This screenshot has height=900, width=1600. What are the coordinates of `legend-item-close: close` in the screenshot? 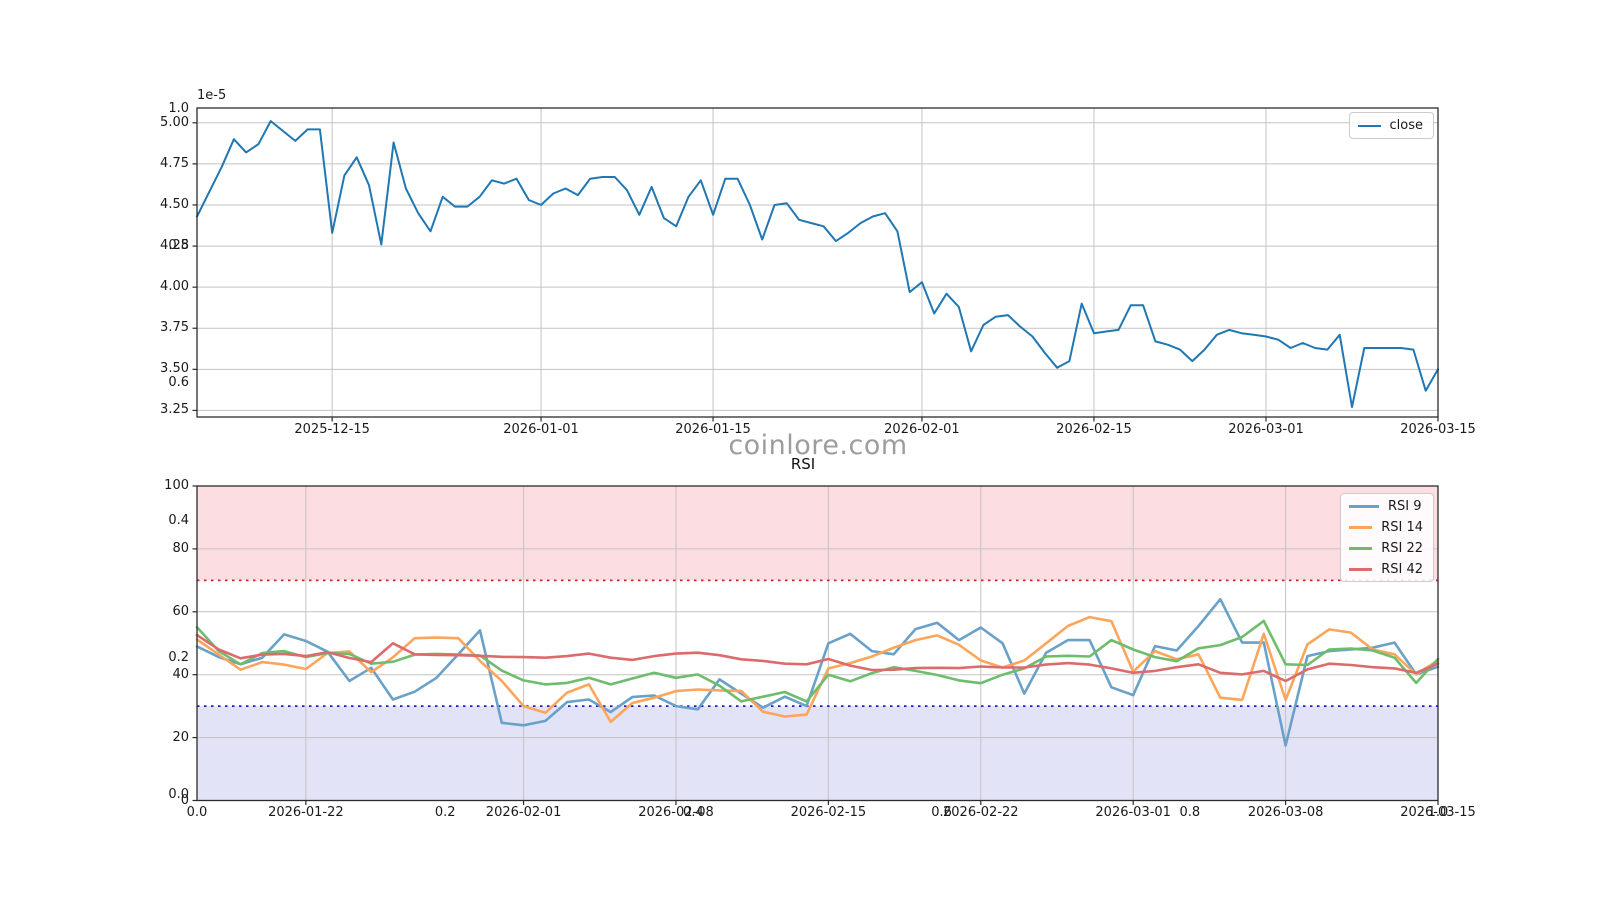 It's located at (1390, 125).